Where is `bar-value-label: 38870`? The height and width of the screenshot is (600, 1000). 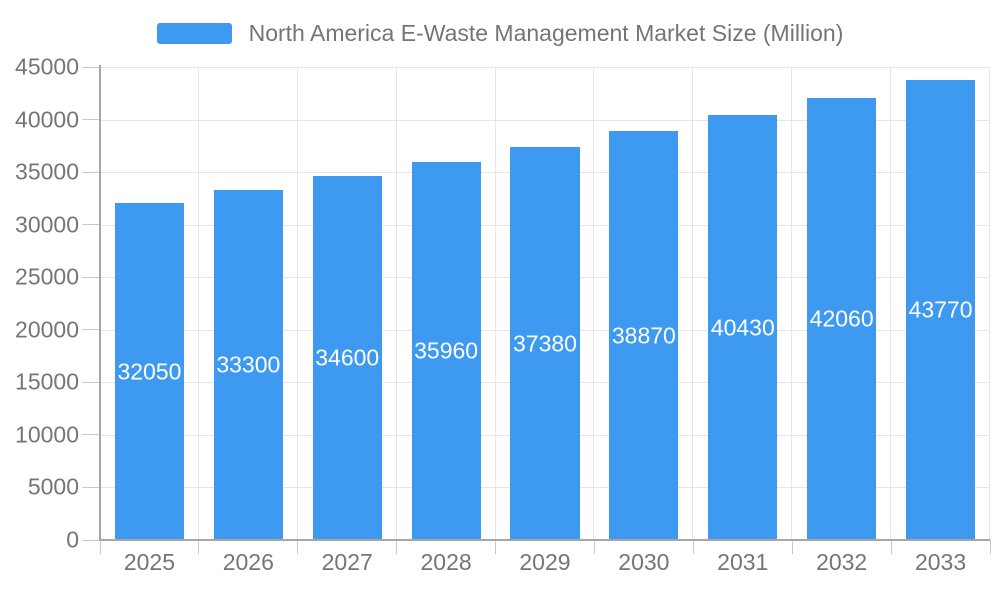 bar-value-label: 38870 is located at coordinates (643, 335).